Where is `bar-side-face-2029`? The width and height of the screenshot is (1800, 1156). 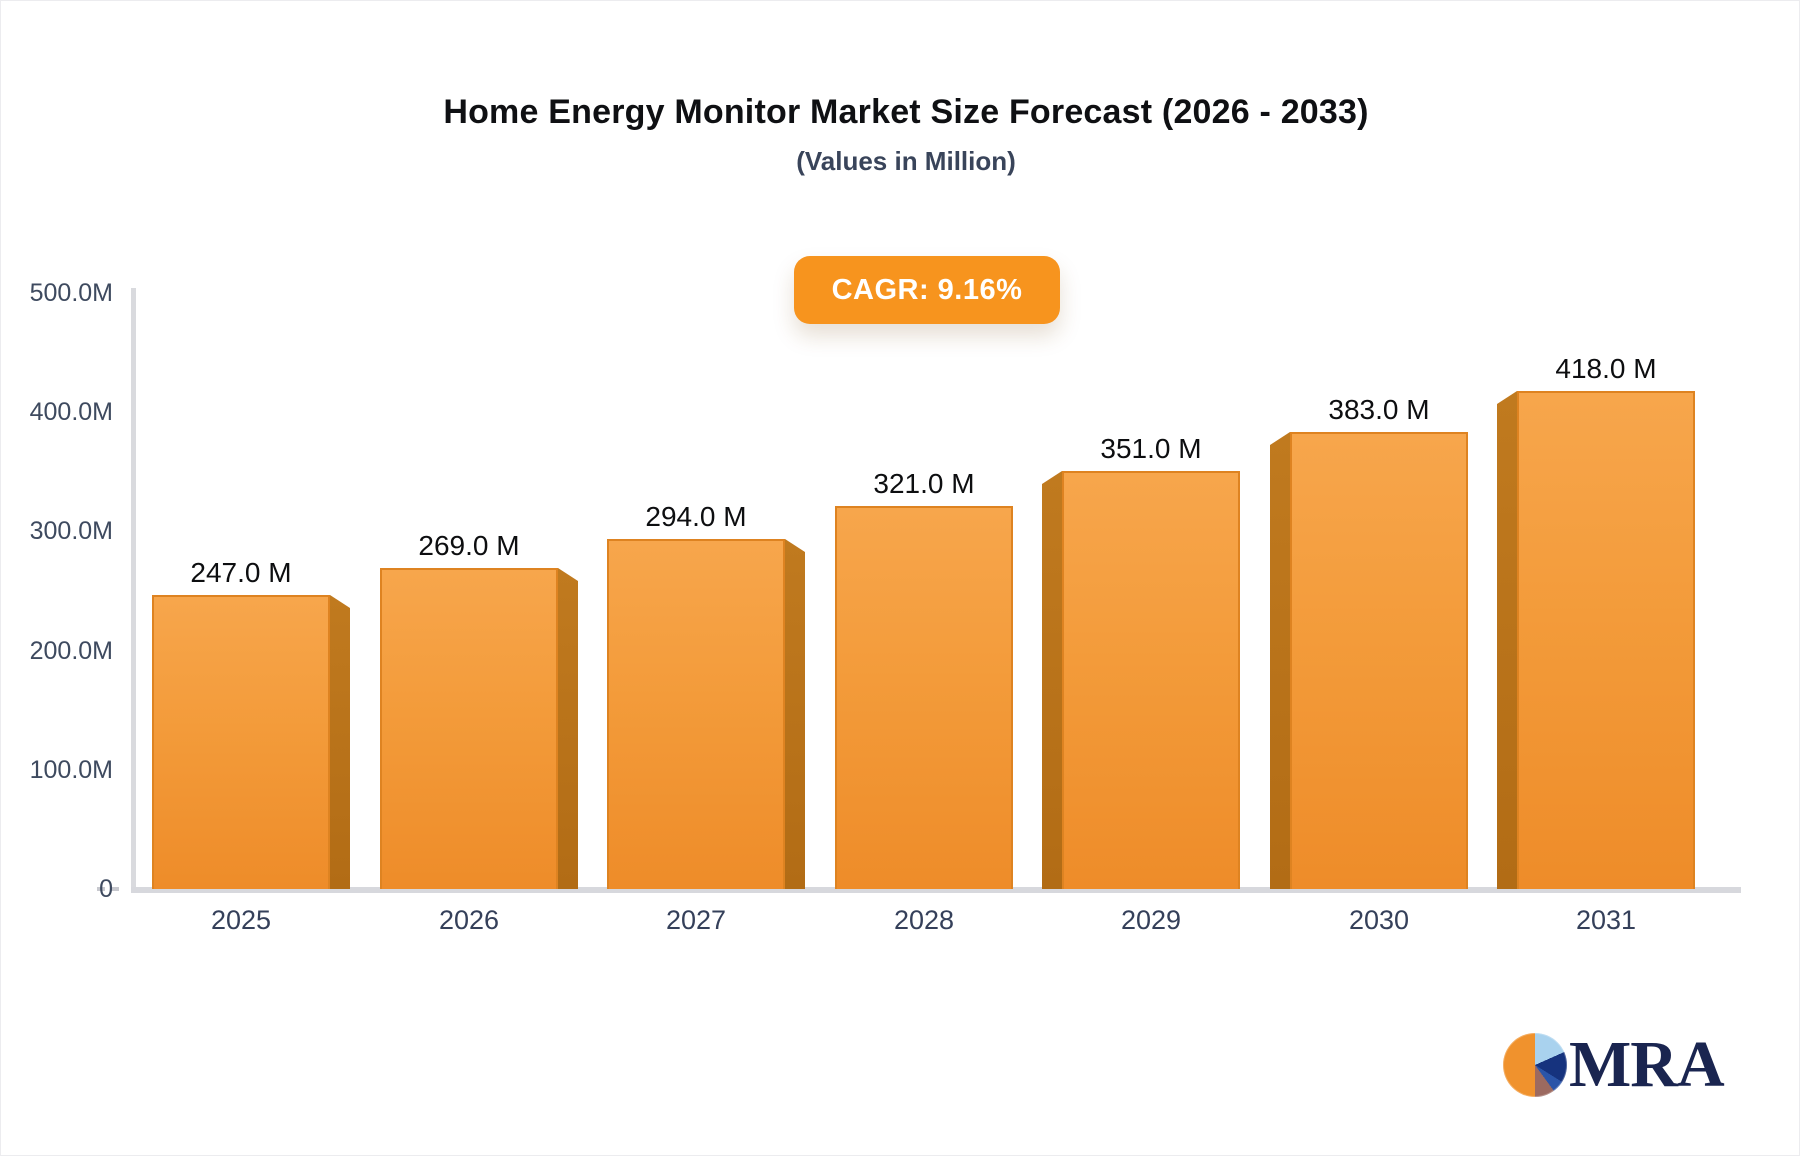
bar-side-face-2029 is located at coordinates (1052, 680).